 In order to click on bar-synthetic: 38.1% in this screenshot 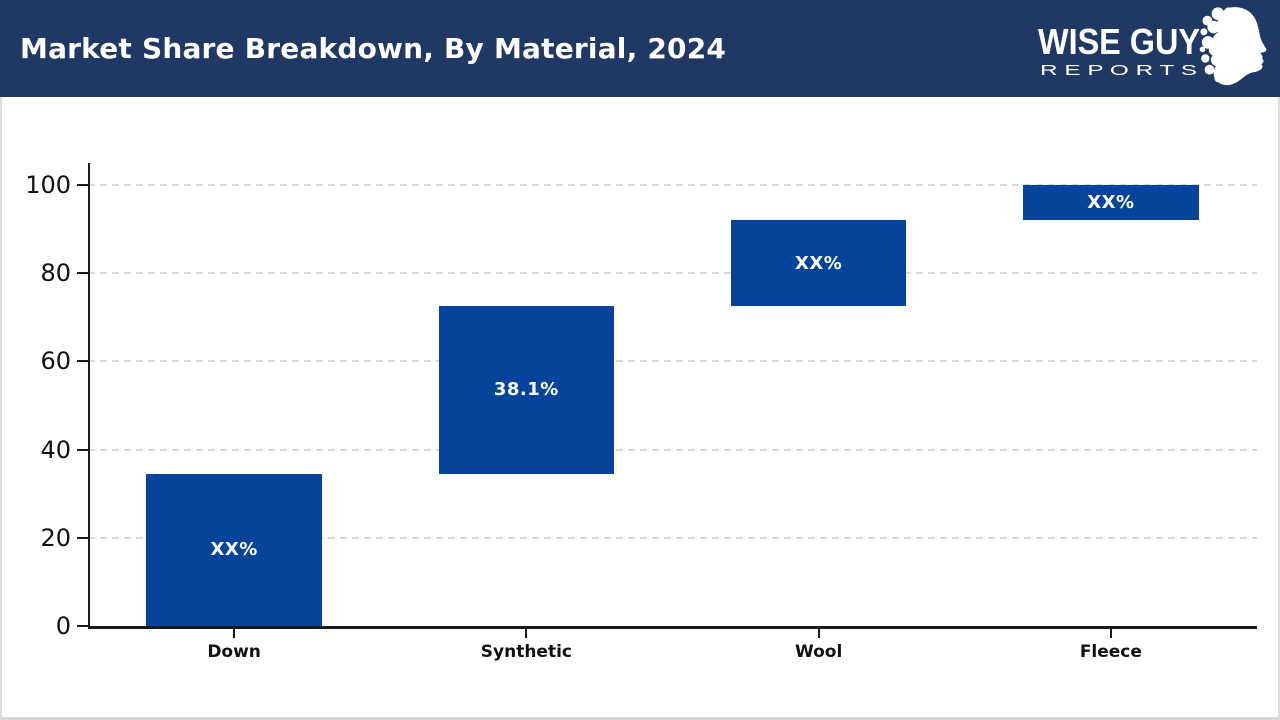, I will do `click(526, 389)`.